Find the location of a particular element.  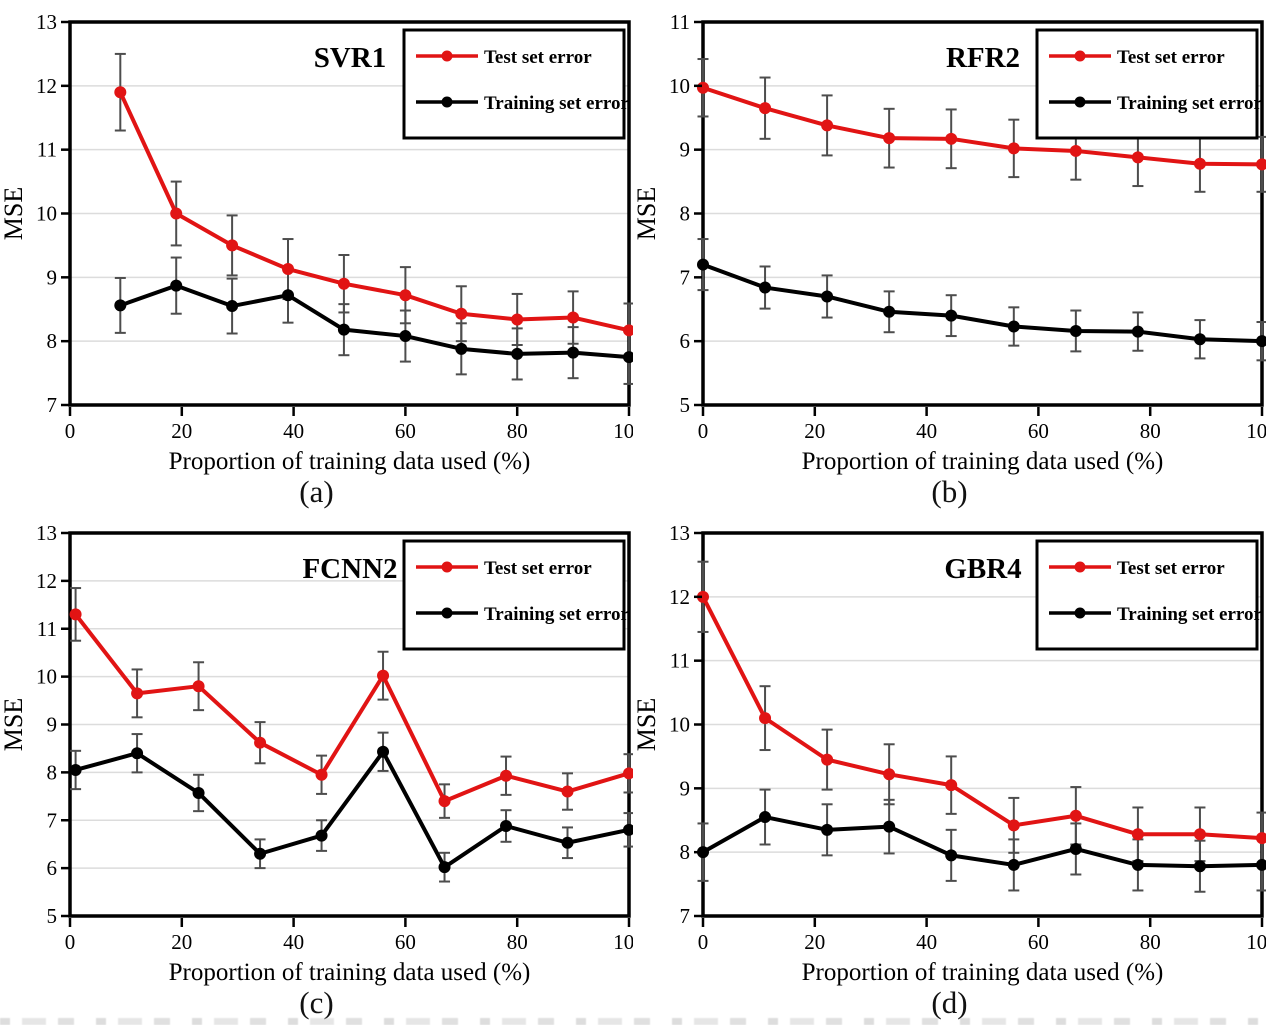

legend-box is located at coordinates (1147, 84).